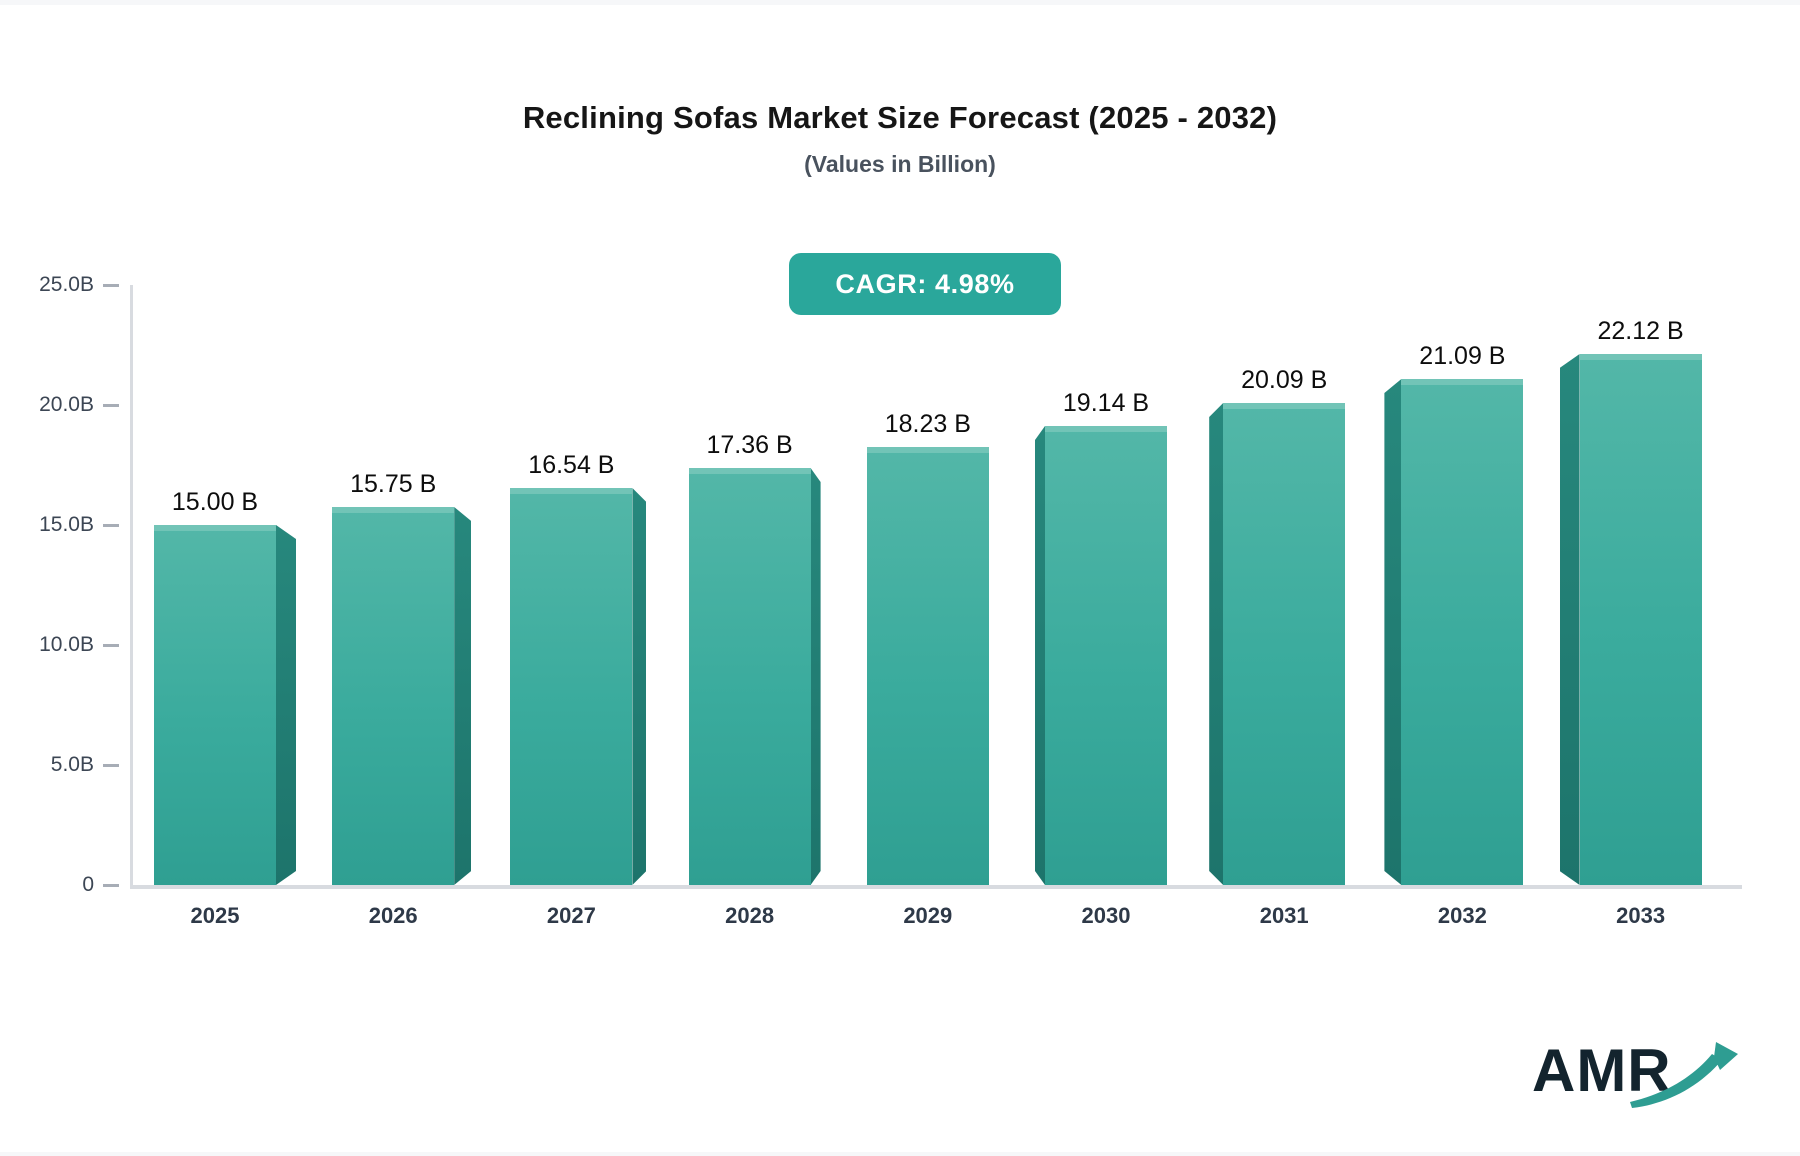 This screenshot has height=1156, width=1800. What do you see at coordinates (927, 666) in the screenshot?
I see `bar-2029` at bounding box center [927, 666].